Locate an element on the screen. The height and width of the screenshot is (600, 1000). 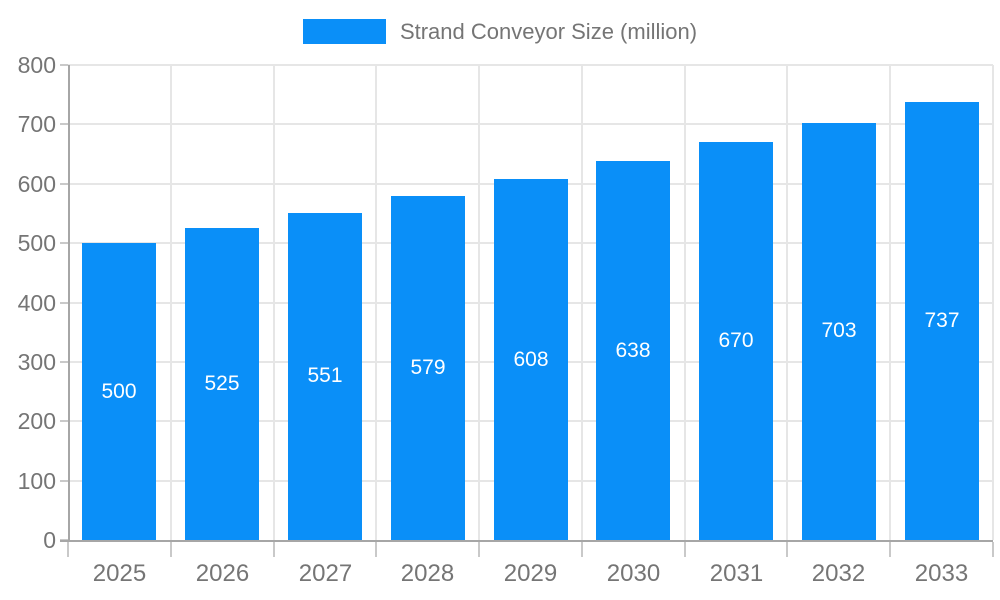
y-tick-label: 500 is located at coordinates (36, 243).